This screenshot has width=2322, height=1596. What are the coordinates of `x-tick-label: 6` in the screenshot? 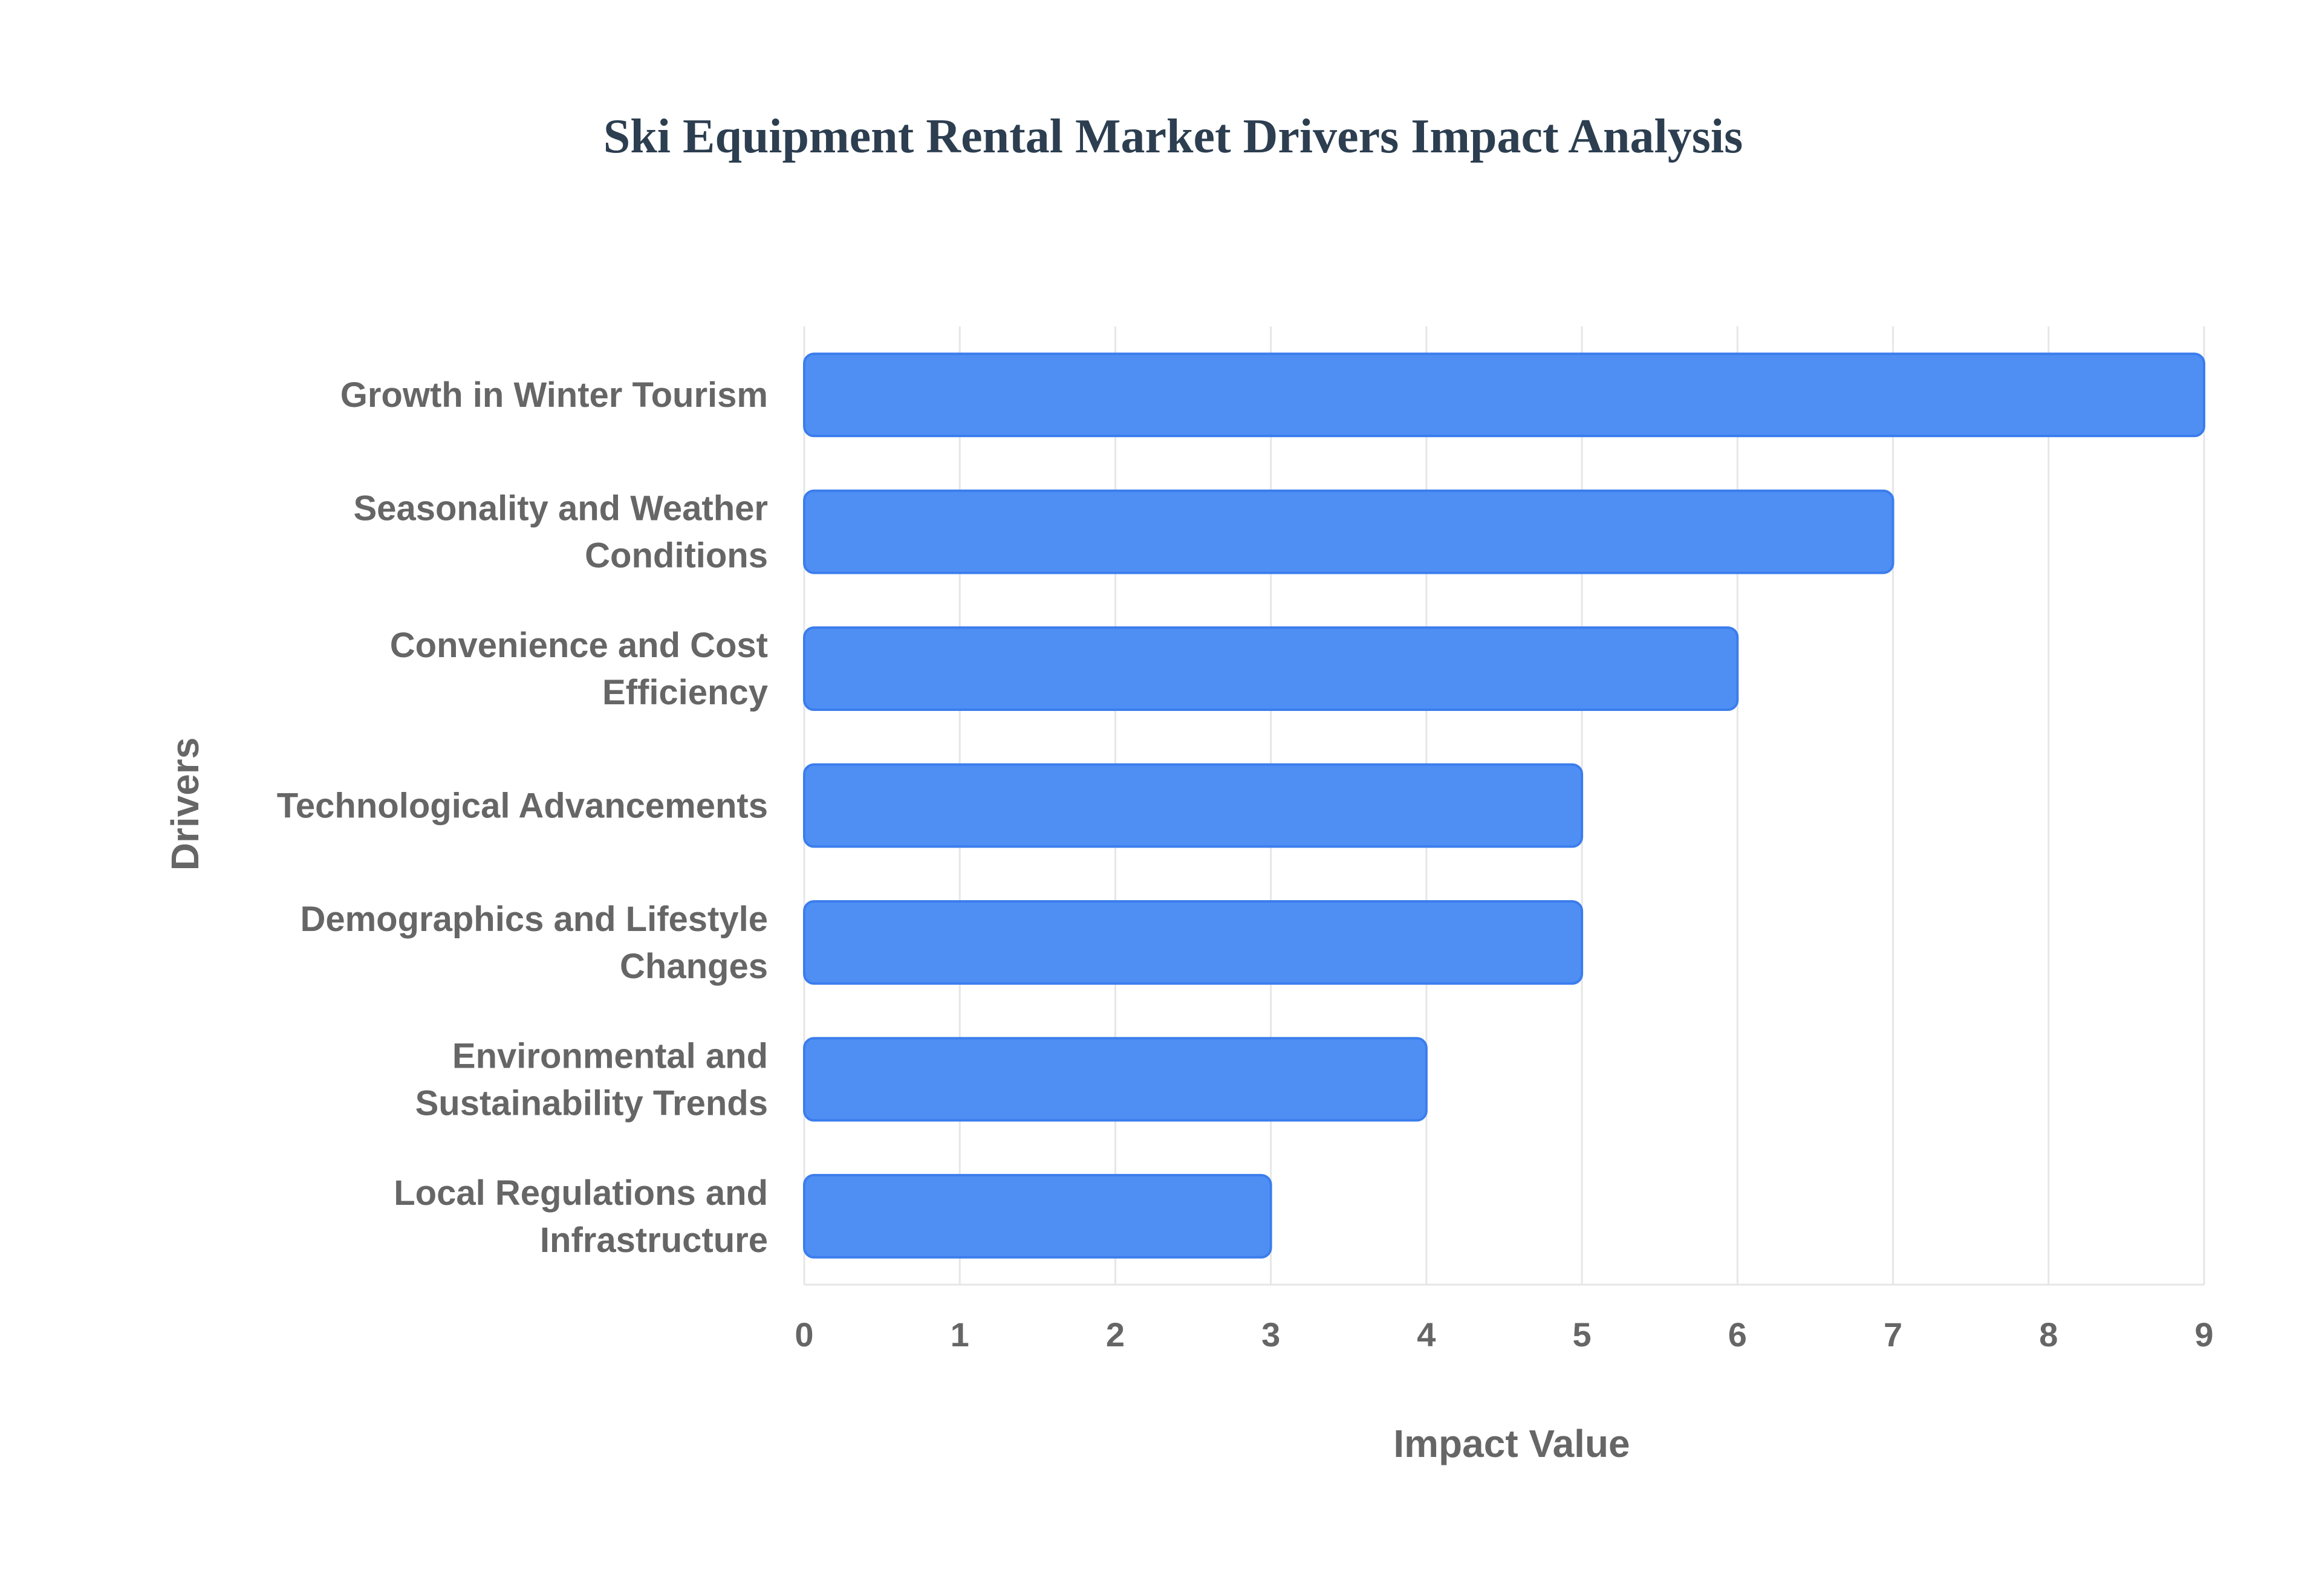 It's located at (1737, 1334).